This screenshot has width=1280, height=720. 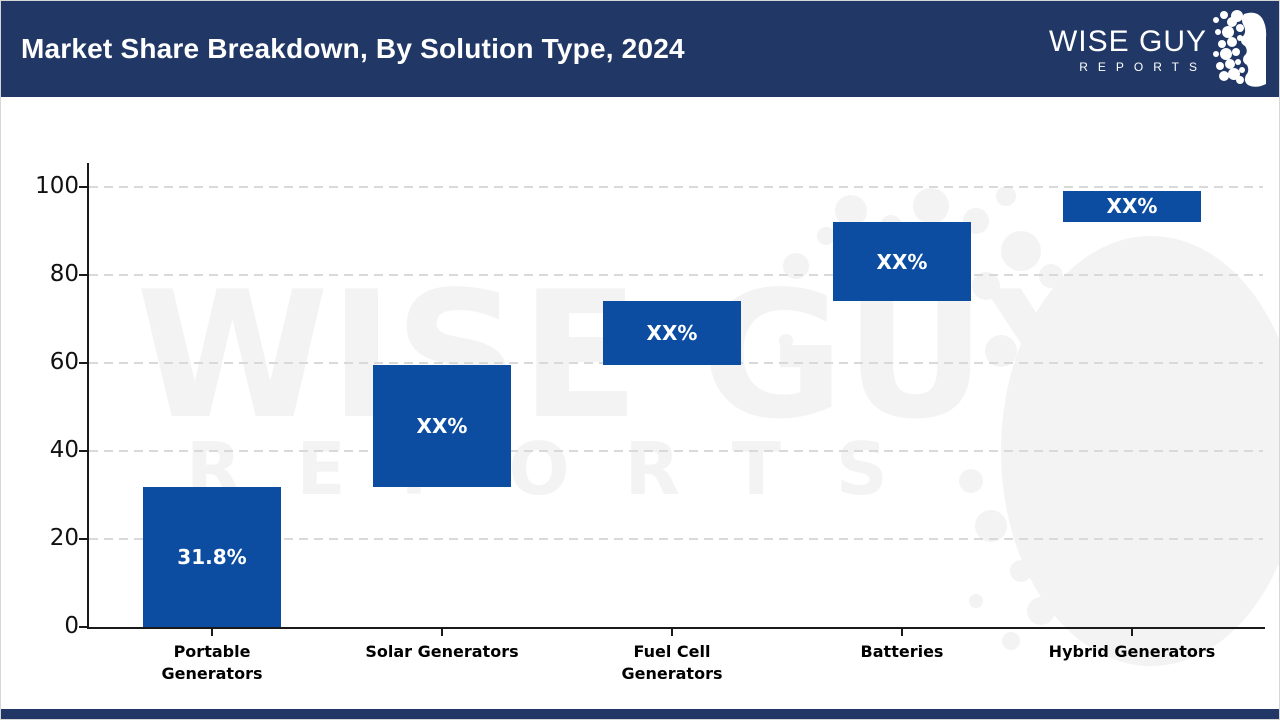 What do you see at coordinates (88, 395) in the screenshot?
I see `y-axis-line` at bounding box center [88, 395].